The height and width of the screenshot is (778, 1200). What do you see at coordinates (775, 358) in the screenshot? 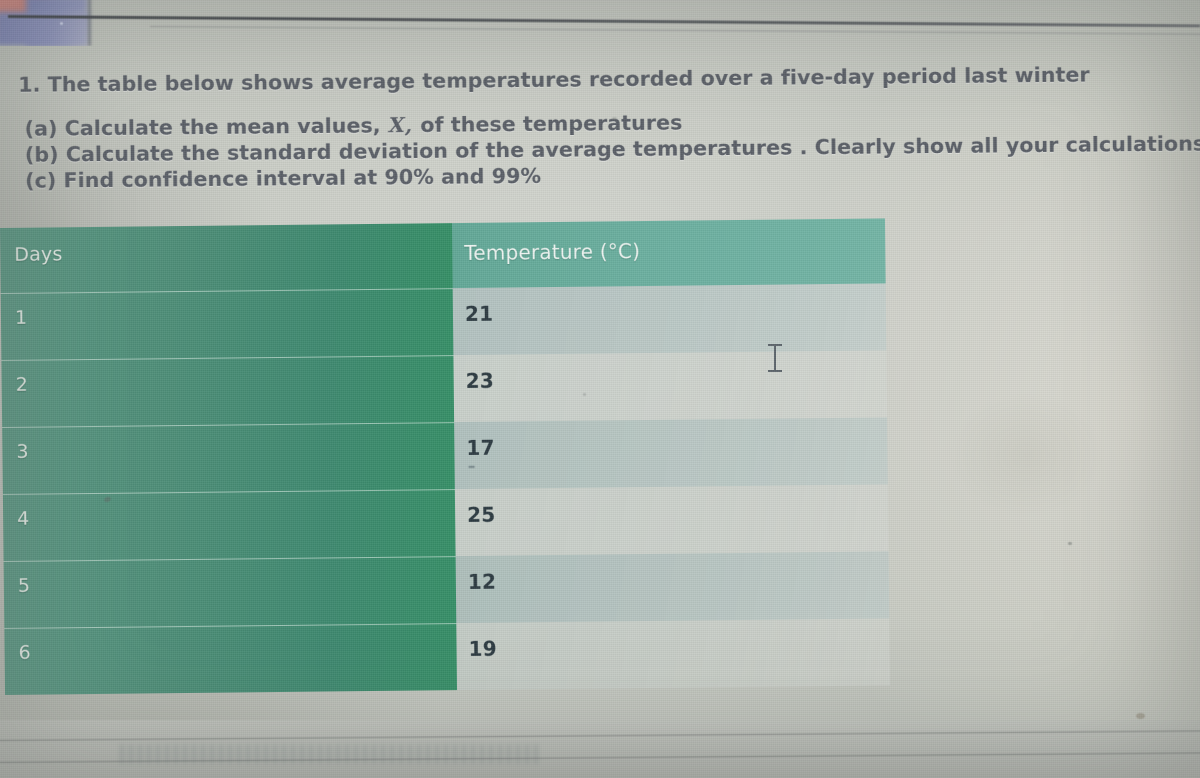
I see `text-cursor-icon` at bounding box center [775, 358].